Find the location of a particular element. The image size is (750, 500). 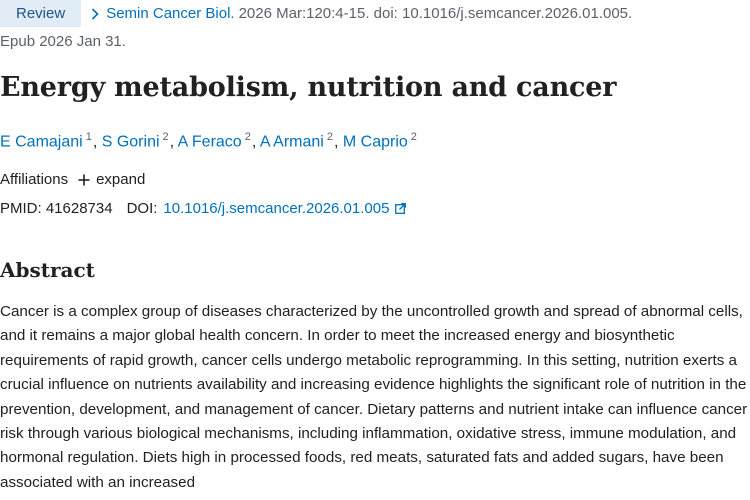

article-title: Energy metabolism, nutrition and cancer is located at coordinates (308, 87).